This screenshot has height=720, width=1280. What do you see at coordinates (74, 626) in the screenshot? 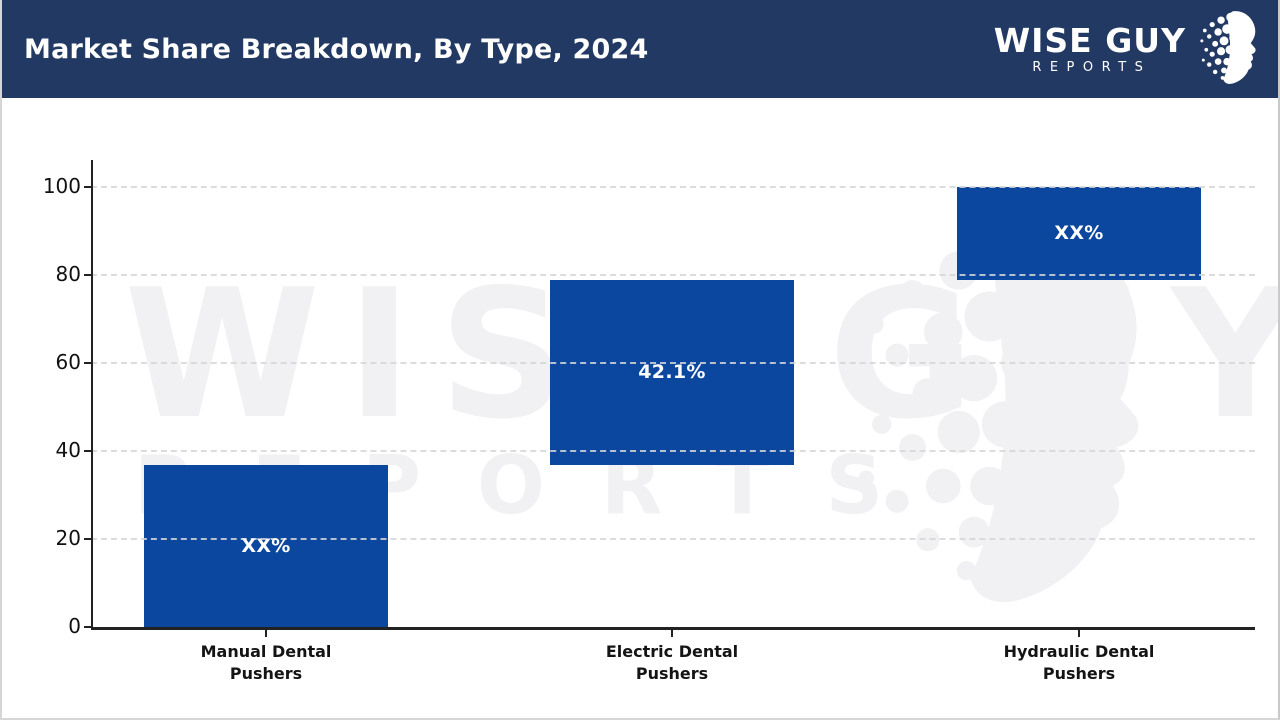
I see `y-axis-tick-label: 0` at bounding box center [74, 626].